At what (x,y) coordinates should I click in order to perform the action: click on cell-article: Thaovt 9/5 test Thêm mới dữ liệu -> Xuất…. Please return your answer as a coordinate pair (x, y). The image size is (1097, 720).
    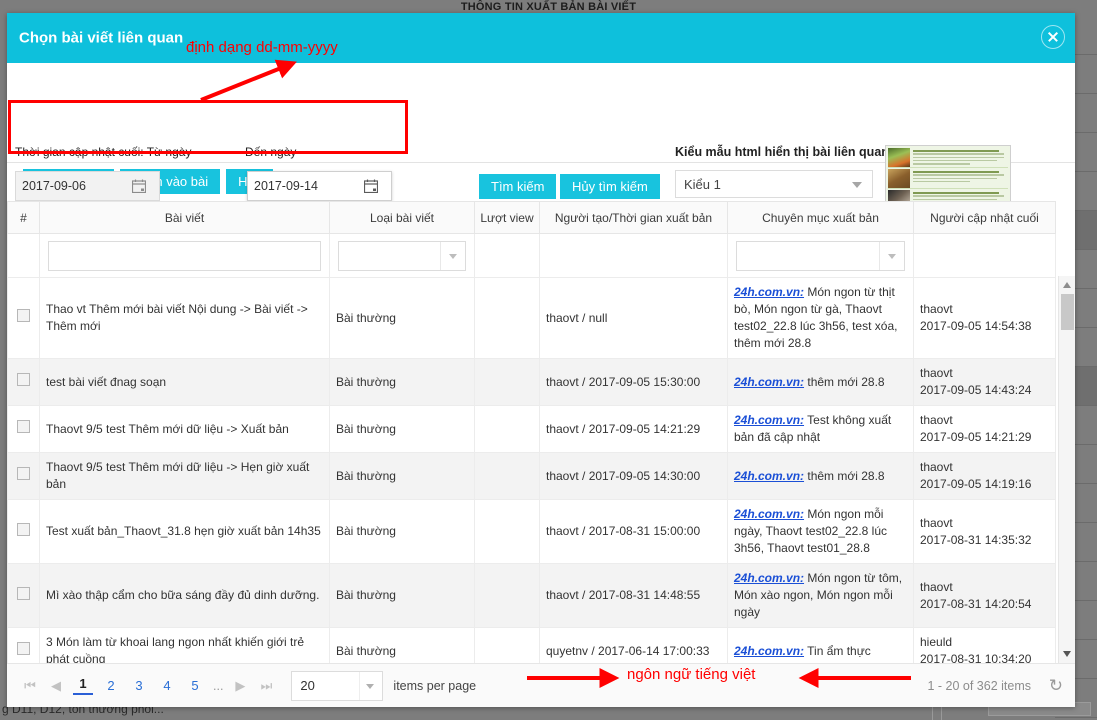
    Looking at the image, I should click on (184, 429).